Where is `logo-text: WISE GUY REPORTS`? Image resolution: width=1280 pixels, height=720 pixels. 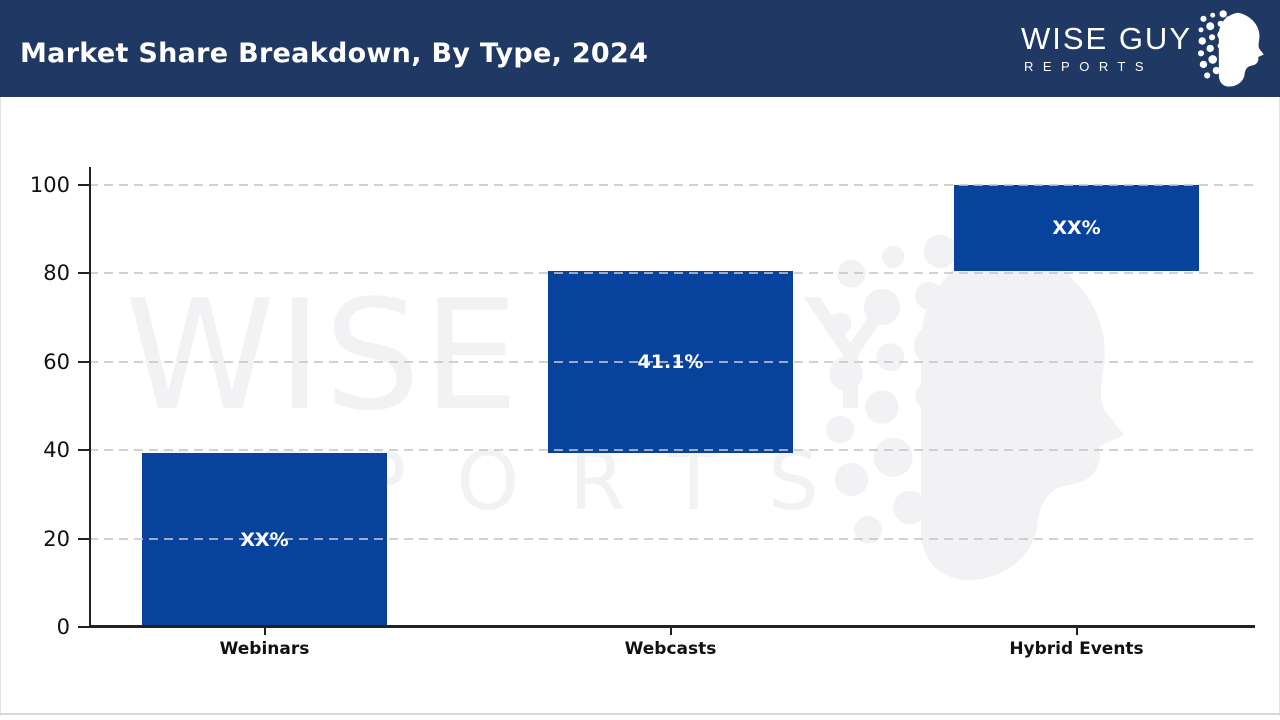 logo-text: WISE GUY REPORTS is located at coordinates (1106, 48).